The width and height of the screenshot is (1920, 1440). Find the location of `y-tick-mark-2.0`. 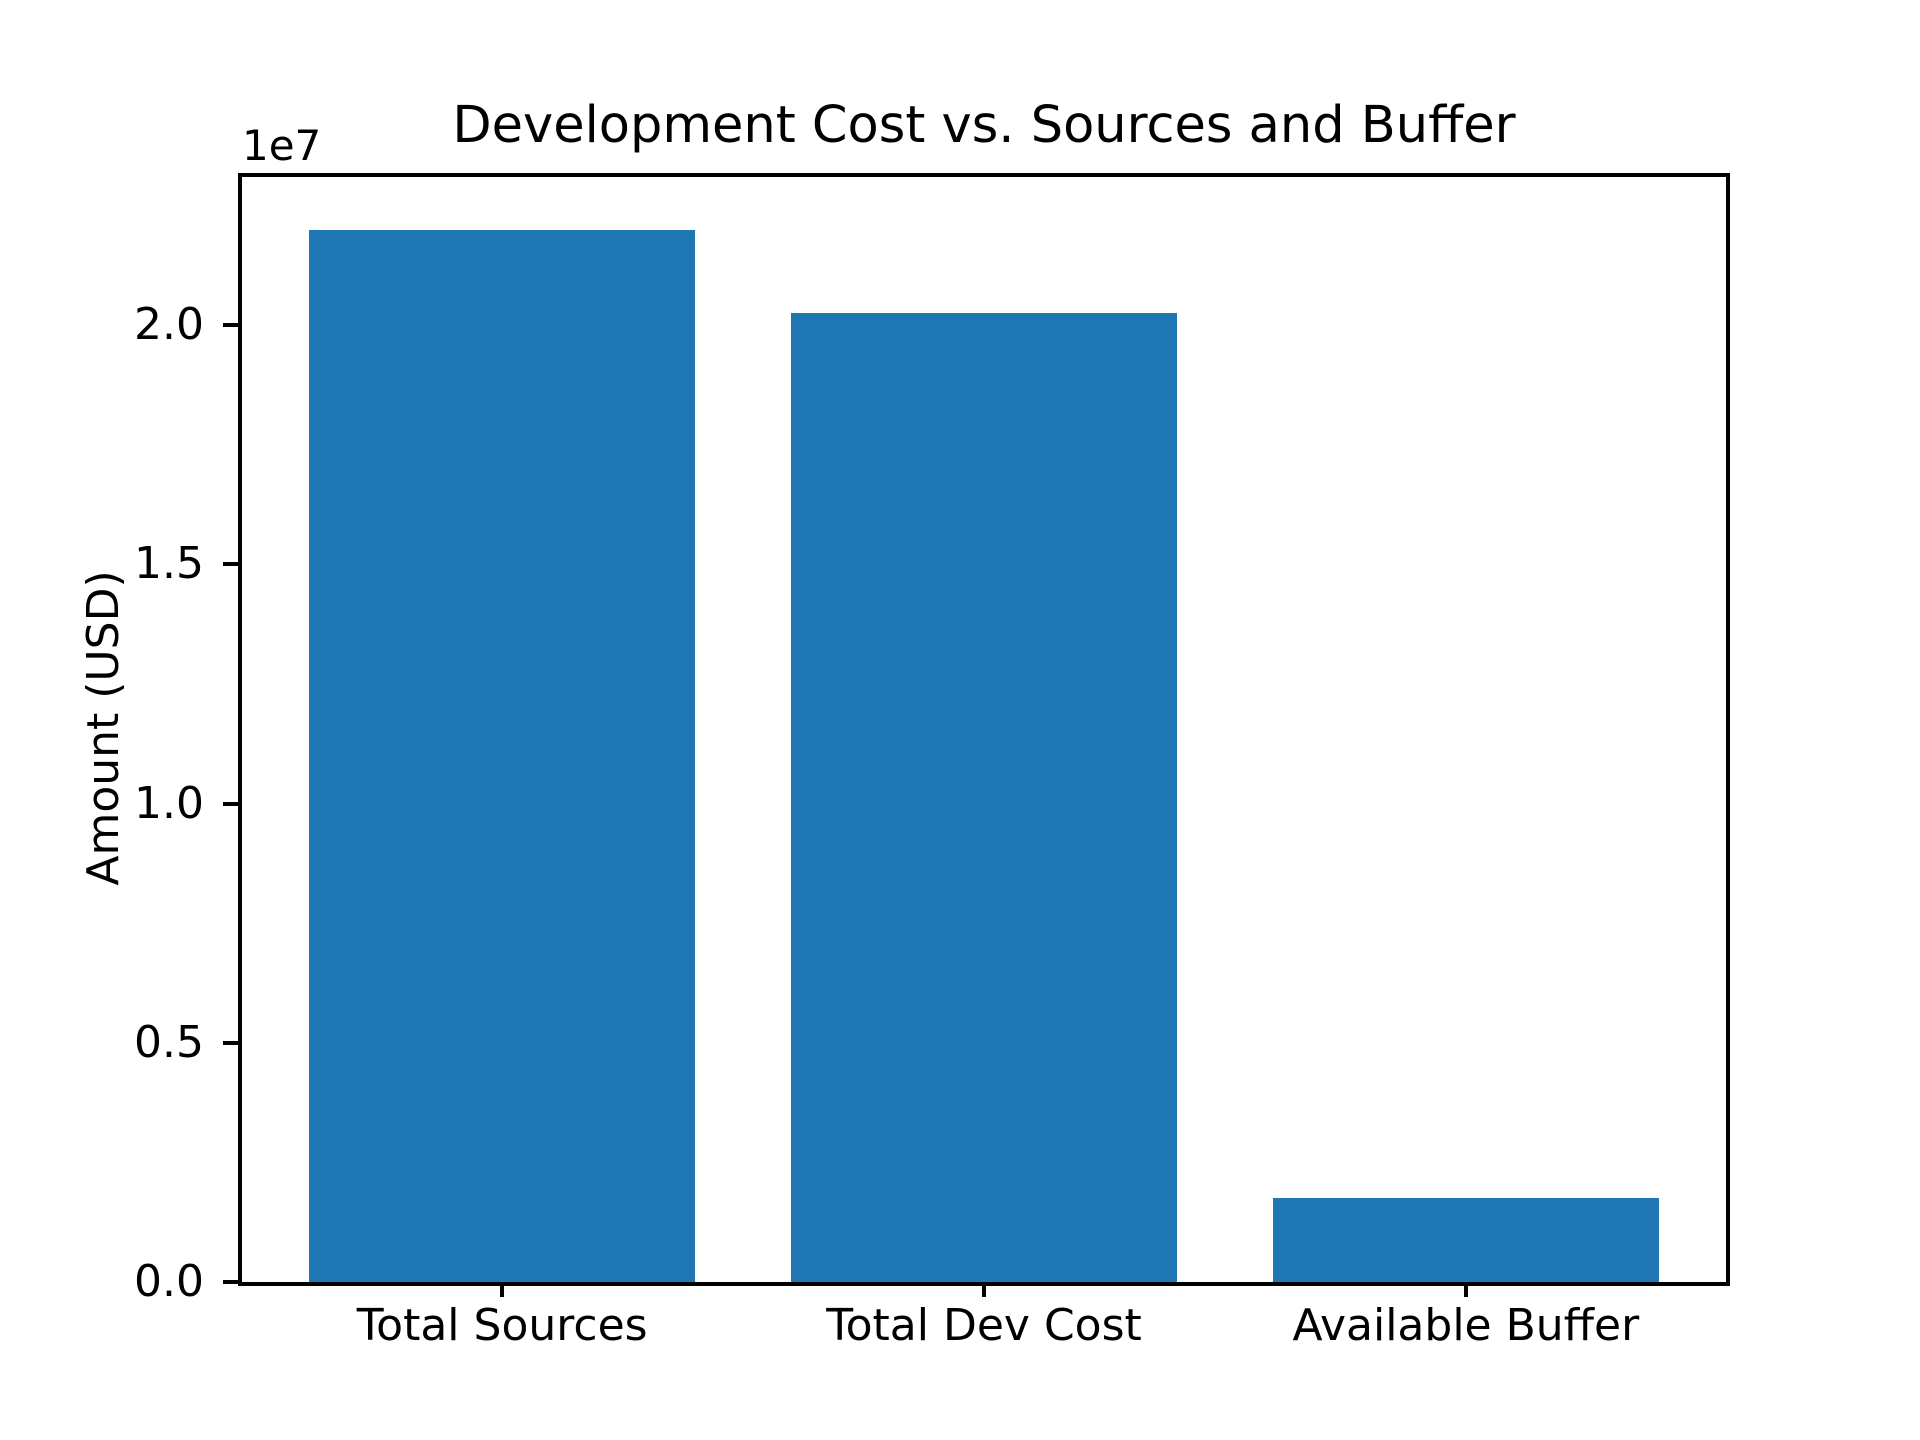

y-tick-mark-2.0 is located at coordinates (230, 325).